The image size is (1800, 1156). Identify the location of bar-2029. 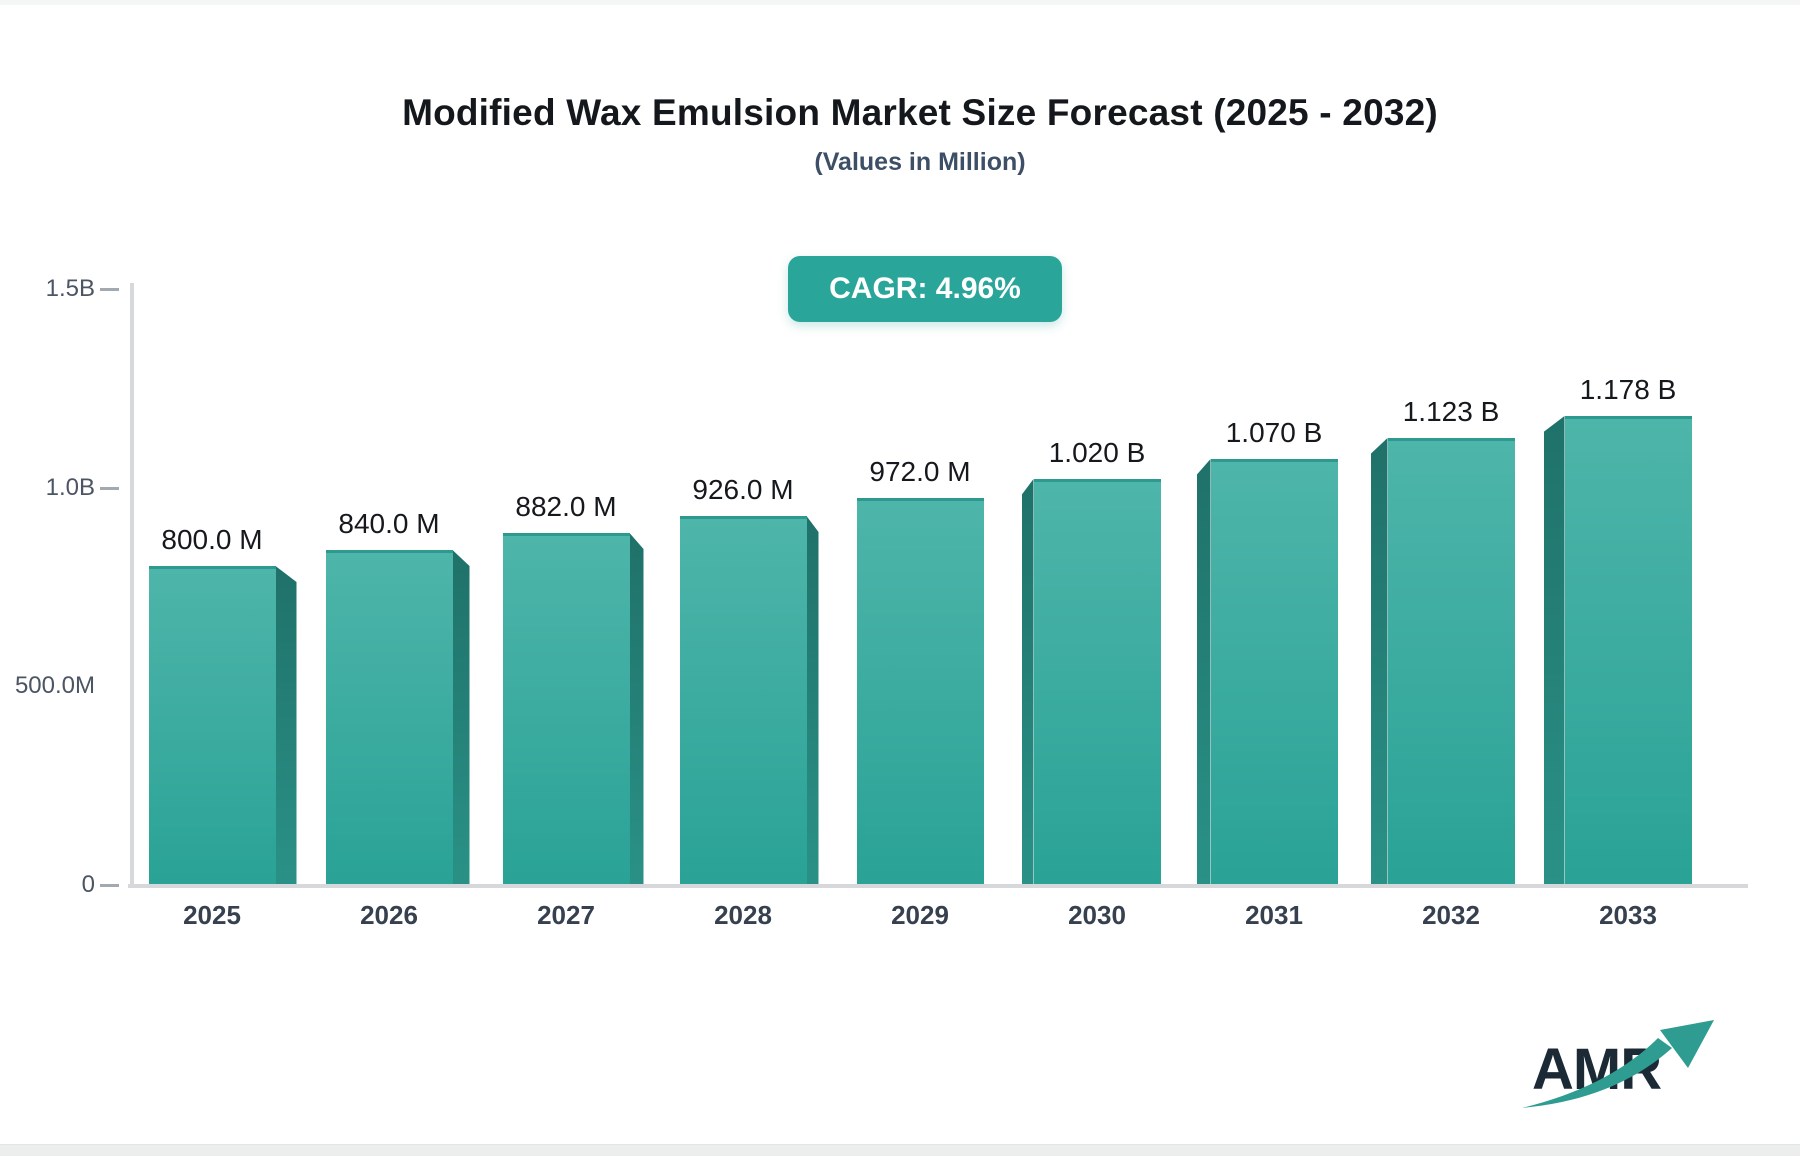
(920, 691).